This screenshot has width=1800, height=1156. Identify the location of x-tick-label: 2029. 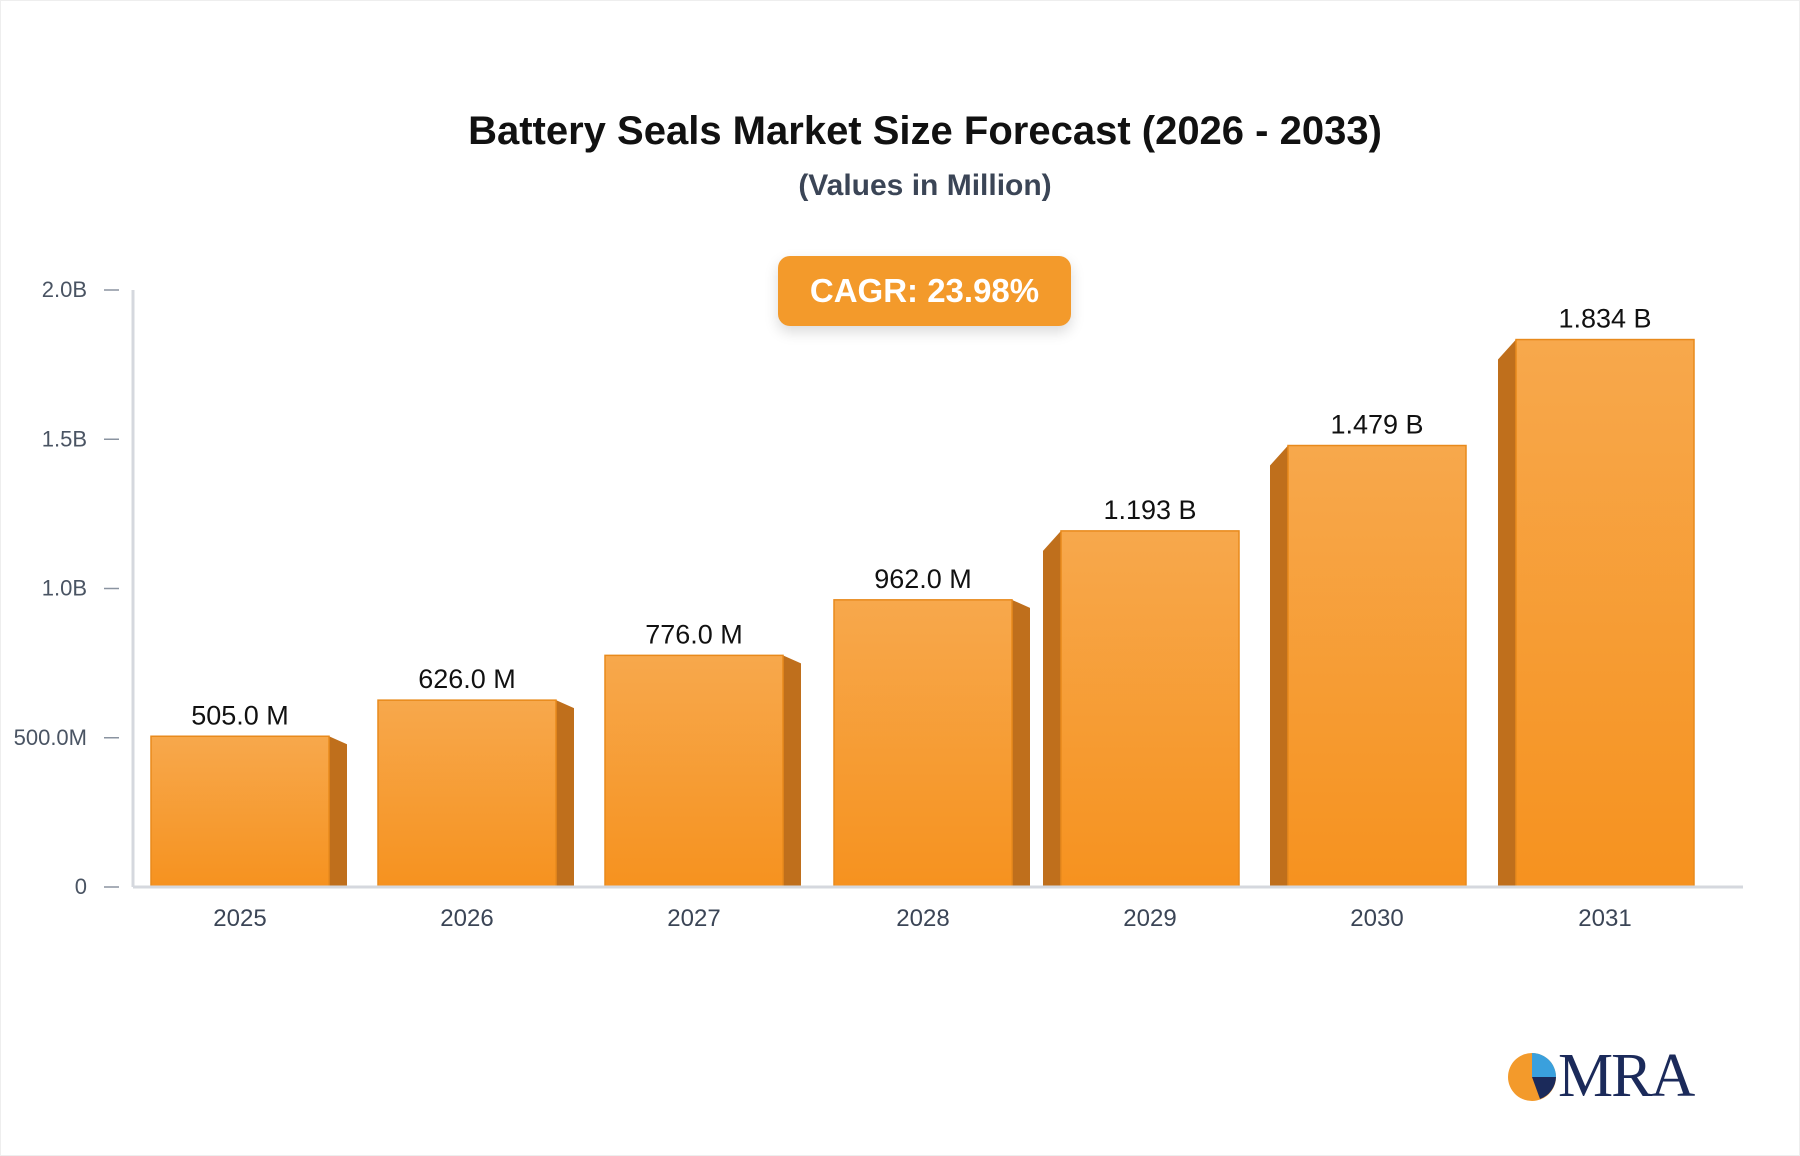
(1149, 918).